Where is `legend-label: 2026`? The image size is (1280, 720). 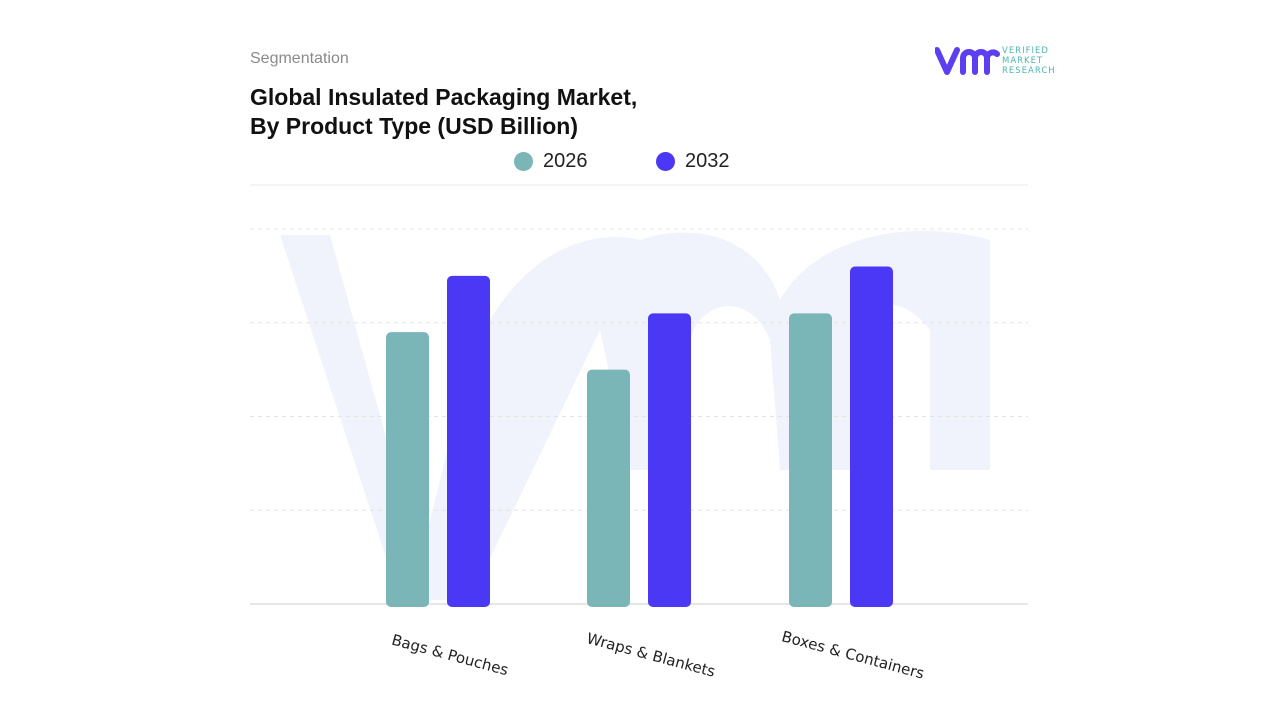 legend-label: 2026 is located at coordinates (565, 161).